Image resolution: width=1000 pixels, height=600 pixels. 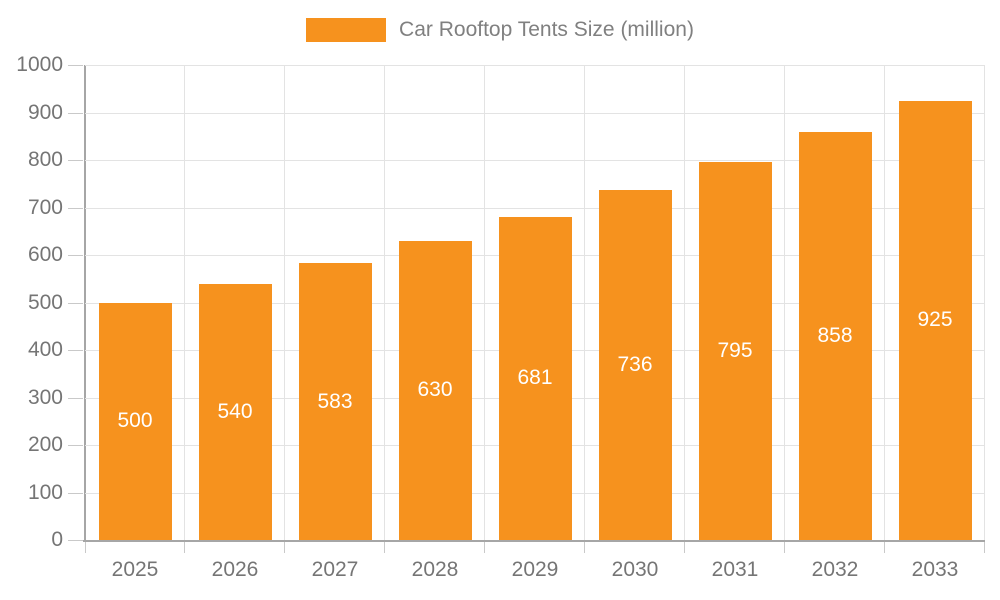 I want to click on bar-value-label: 795, so click(x=735, y=351).